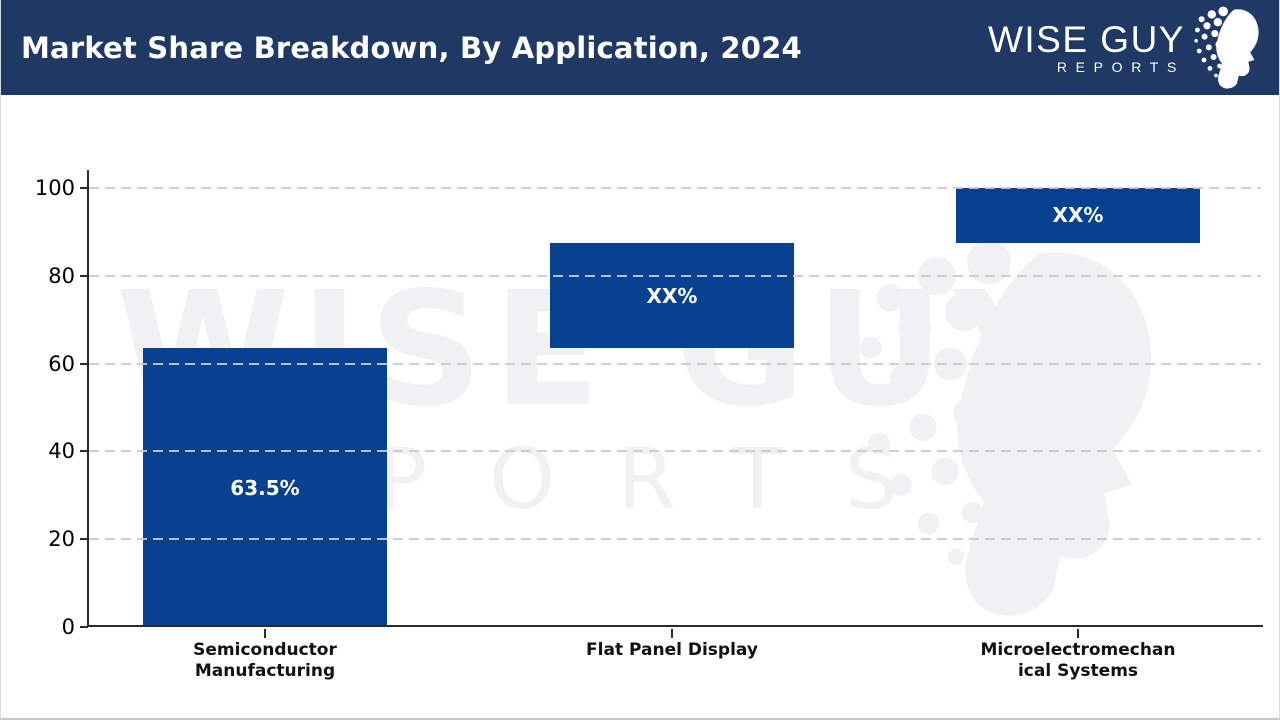 The height and width of the screenshot is (720, 1280). I want to click on y-tick-label: 80, so click(61, 275).